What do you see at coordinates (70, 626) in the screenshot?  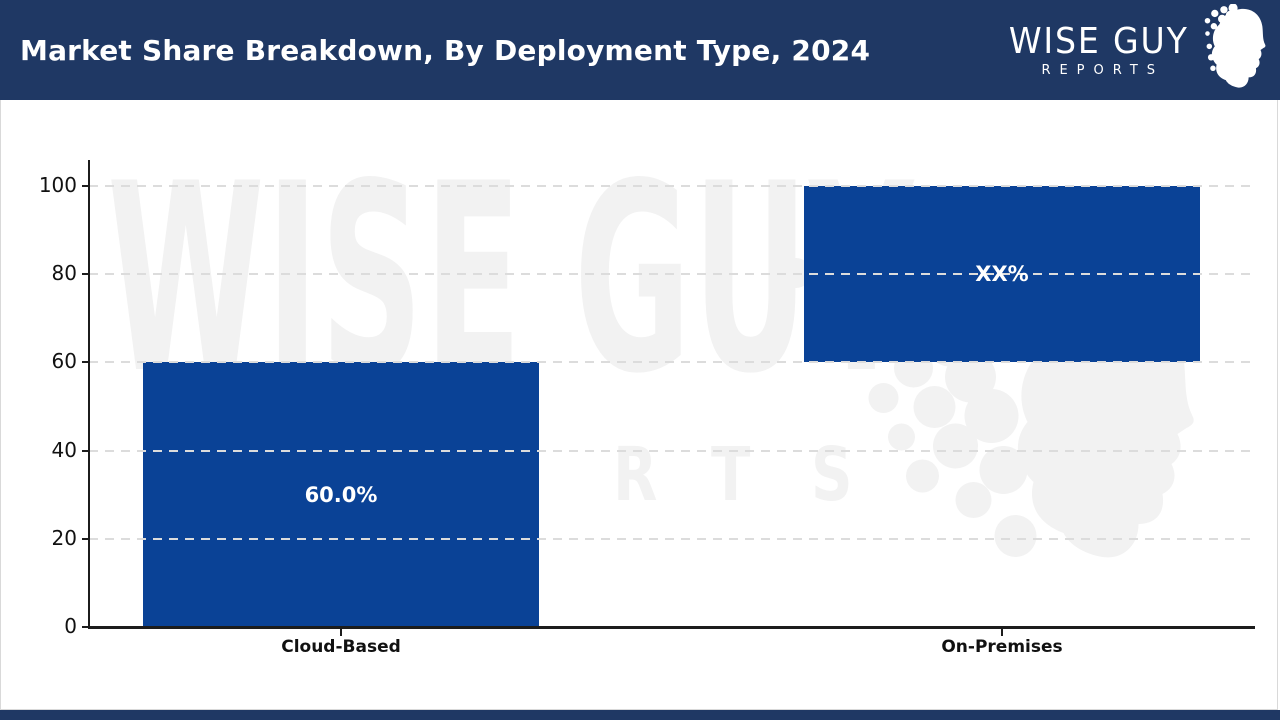 I see `y-axis-tick-label: 0` at bounding box center [70, 626].